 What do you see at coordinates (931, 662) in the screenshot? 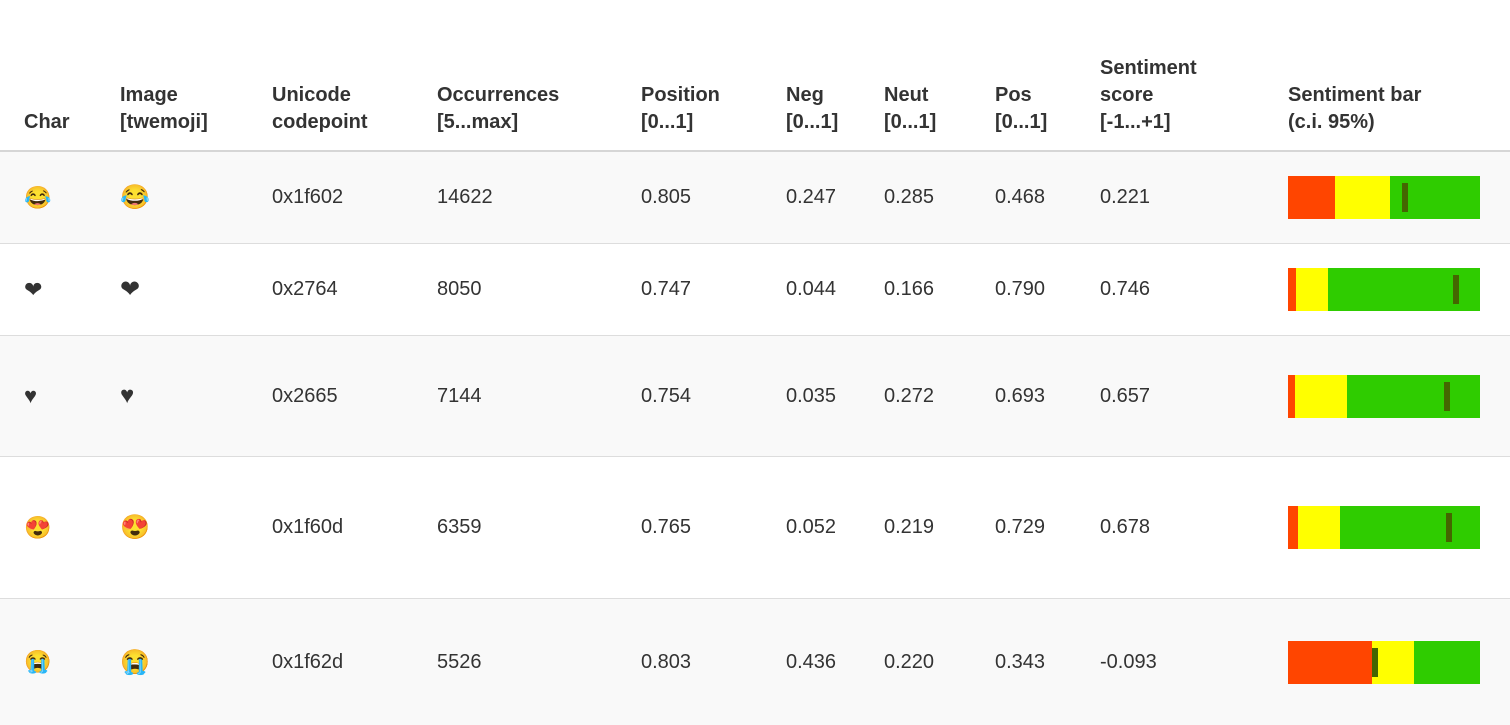
I see `cell-neut: 0.220` at bounding box center [931, 662].